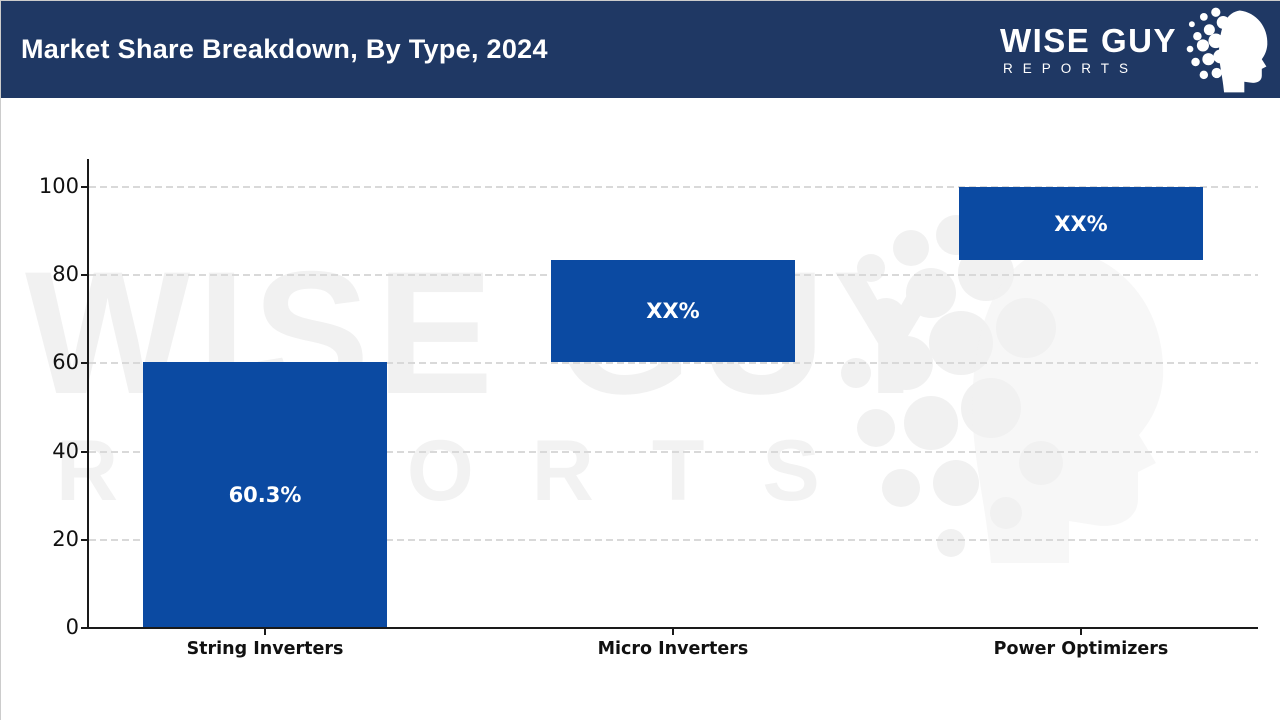 Image resolution: width=1280 pixels, height=720 pixels. Describe the element at coordinates (284, 49) in the screenshot. I see `page-title: Market Share Breakdown, By Type, 2024` at that location.